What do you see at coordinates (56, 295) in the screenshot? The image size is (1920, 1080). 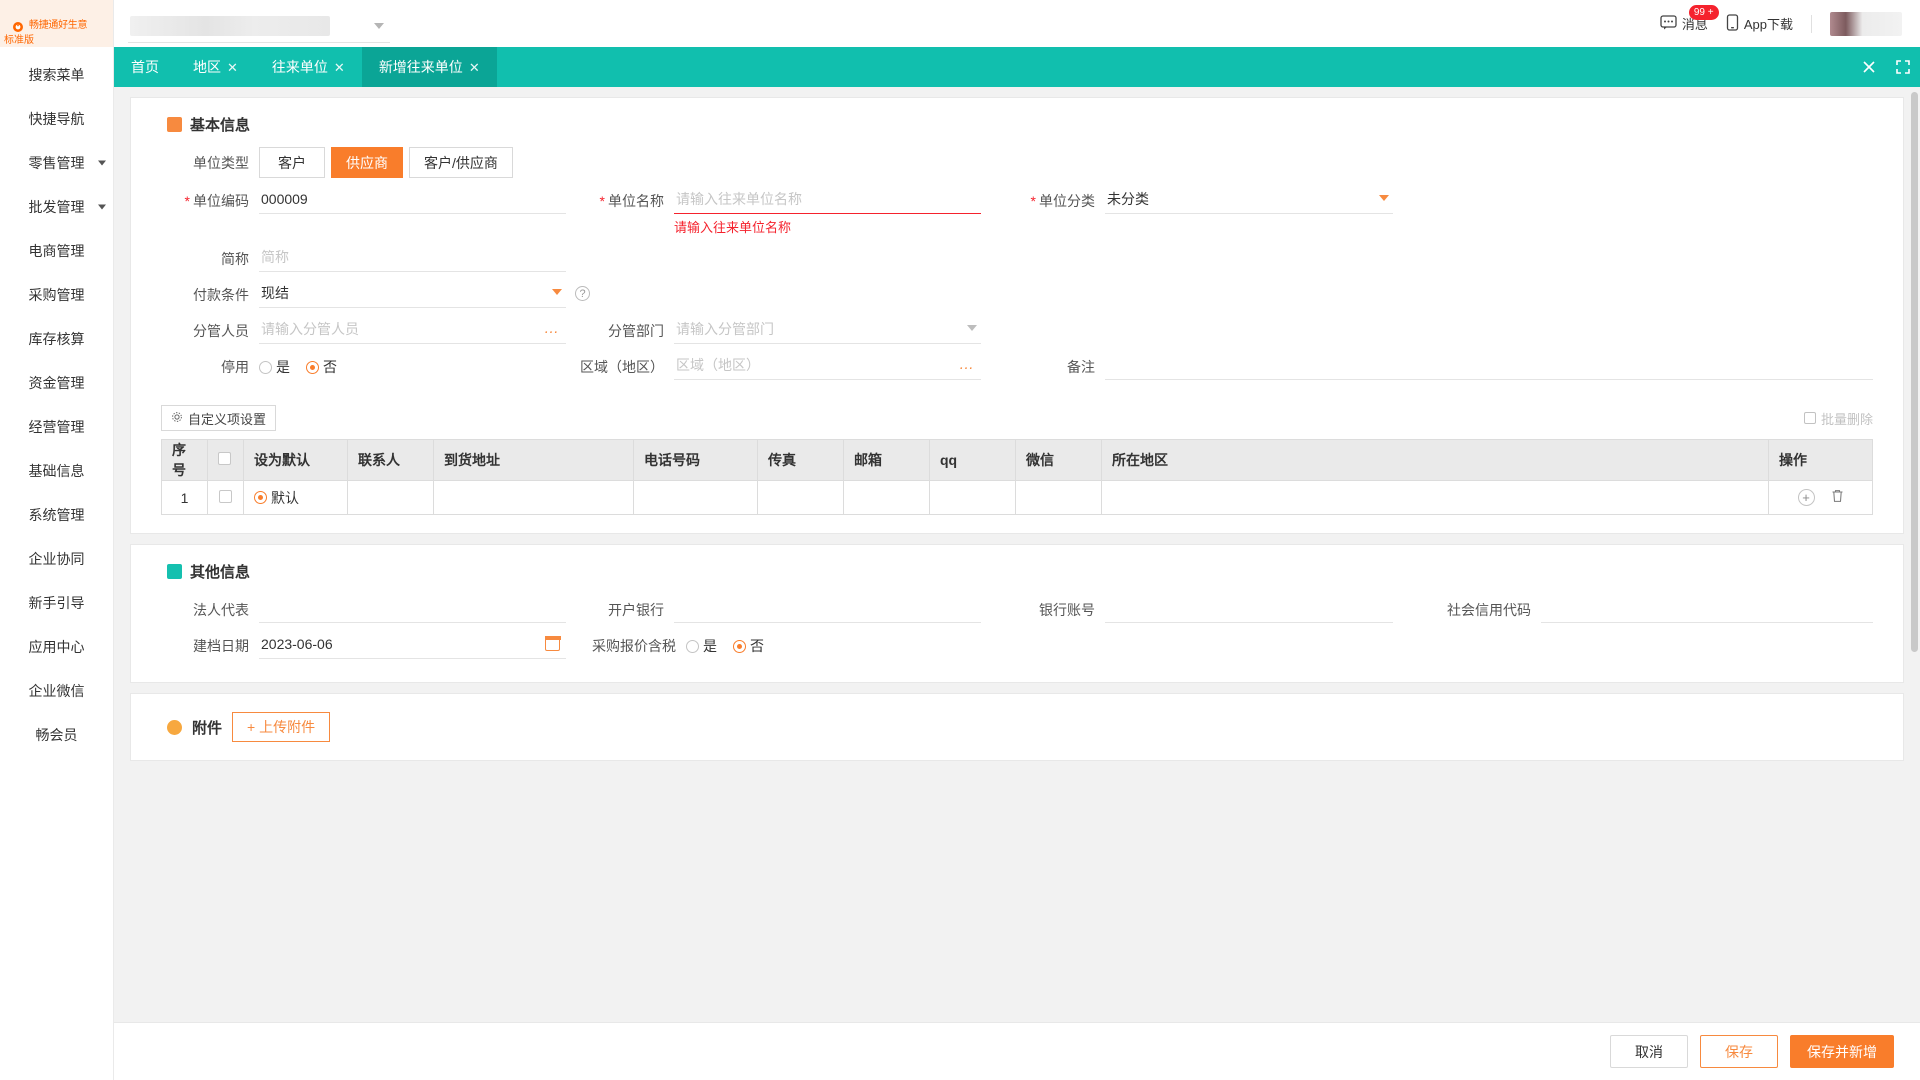 I see `sidebar-item-purchase: 采购管理` at bounding box center [56, 295].